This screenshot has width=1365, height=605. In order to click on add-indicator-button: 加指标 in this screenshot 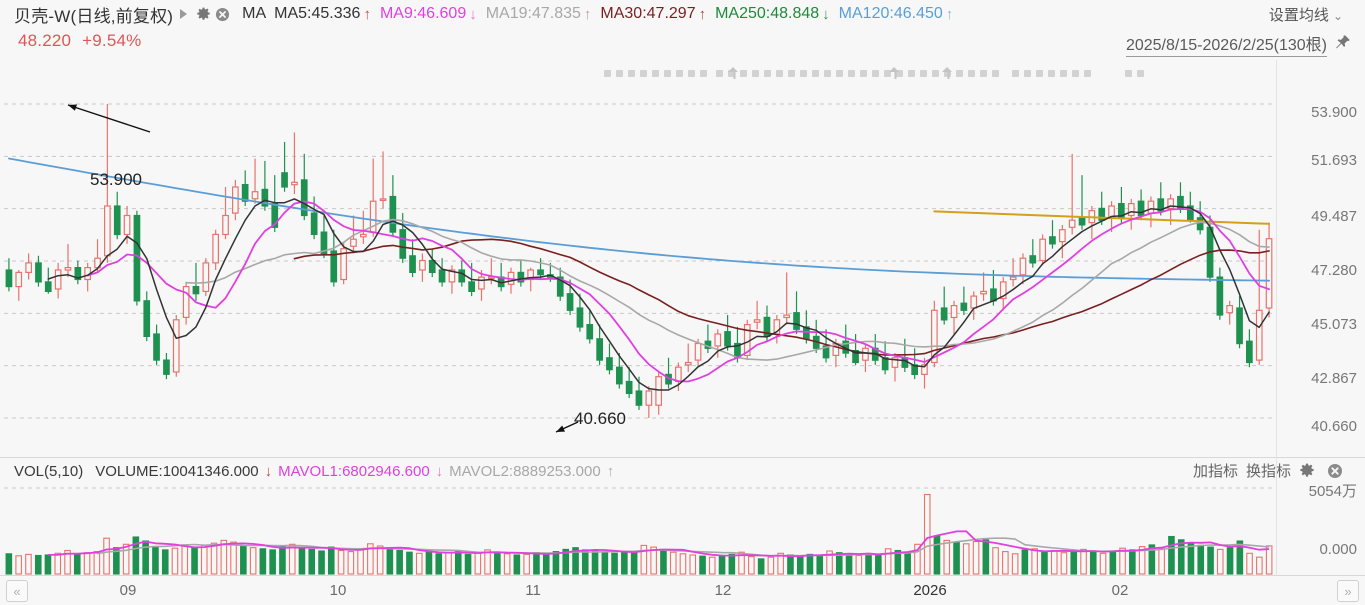, I will do `click(1215, 471)`.